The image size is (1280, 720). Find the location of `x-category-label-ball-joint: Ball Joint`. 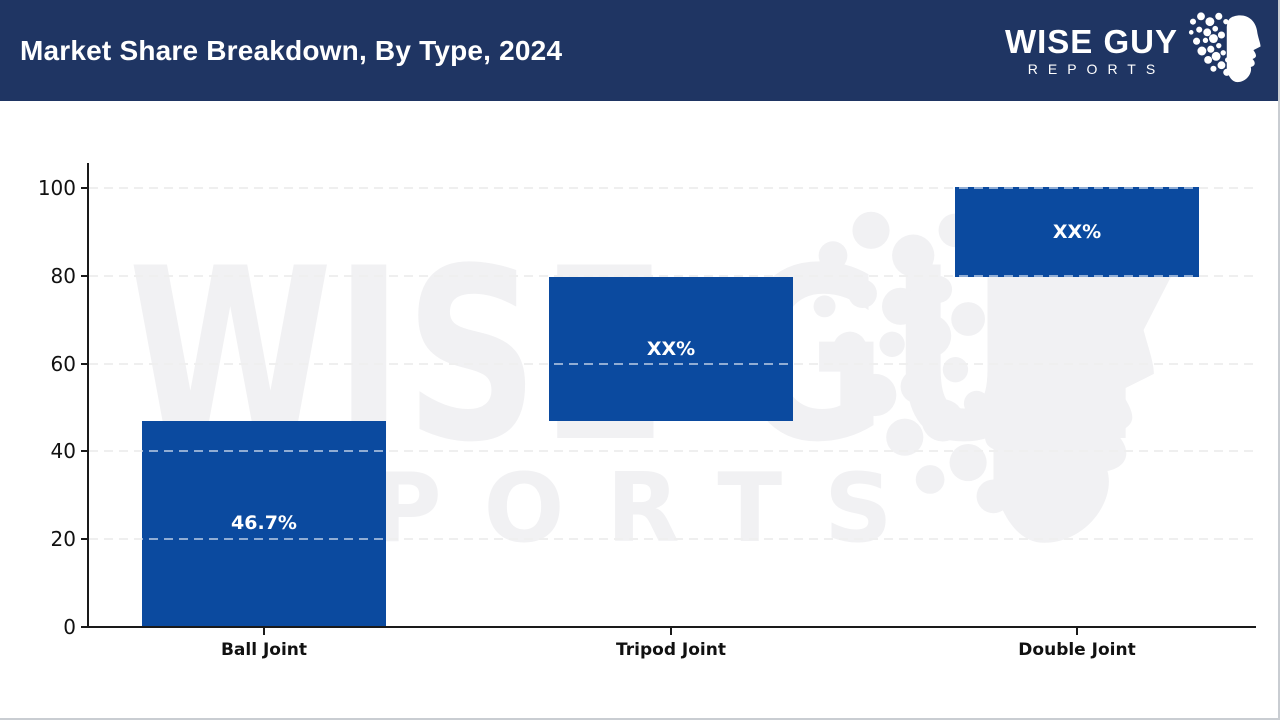

x-category-label-ball-joint: Ball Joint is located at coordinates (264, 650).